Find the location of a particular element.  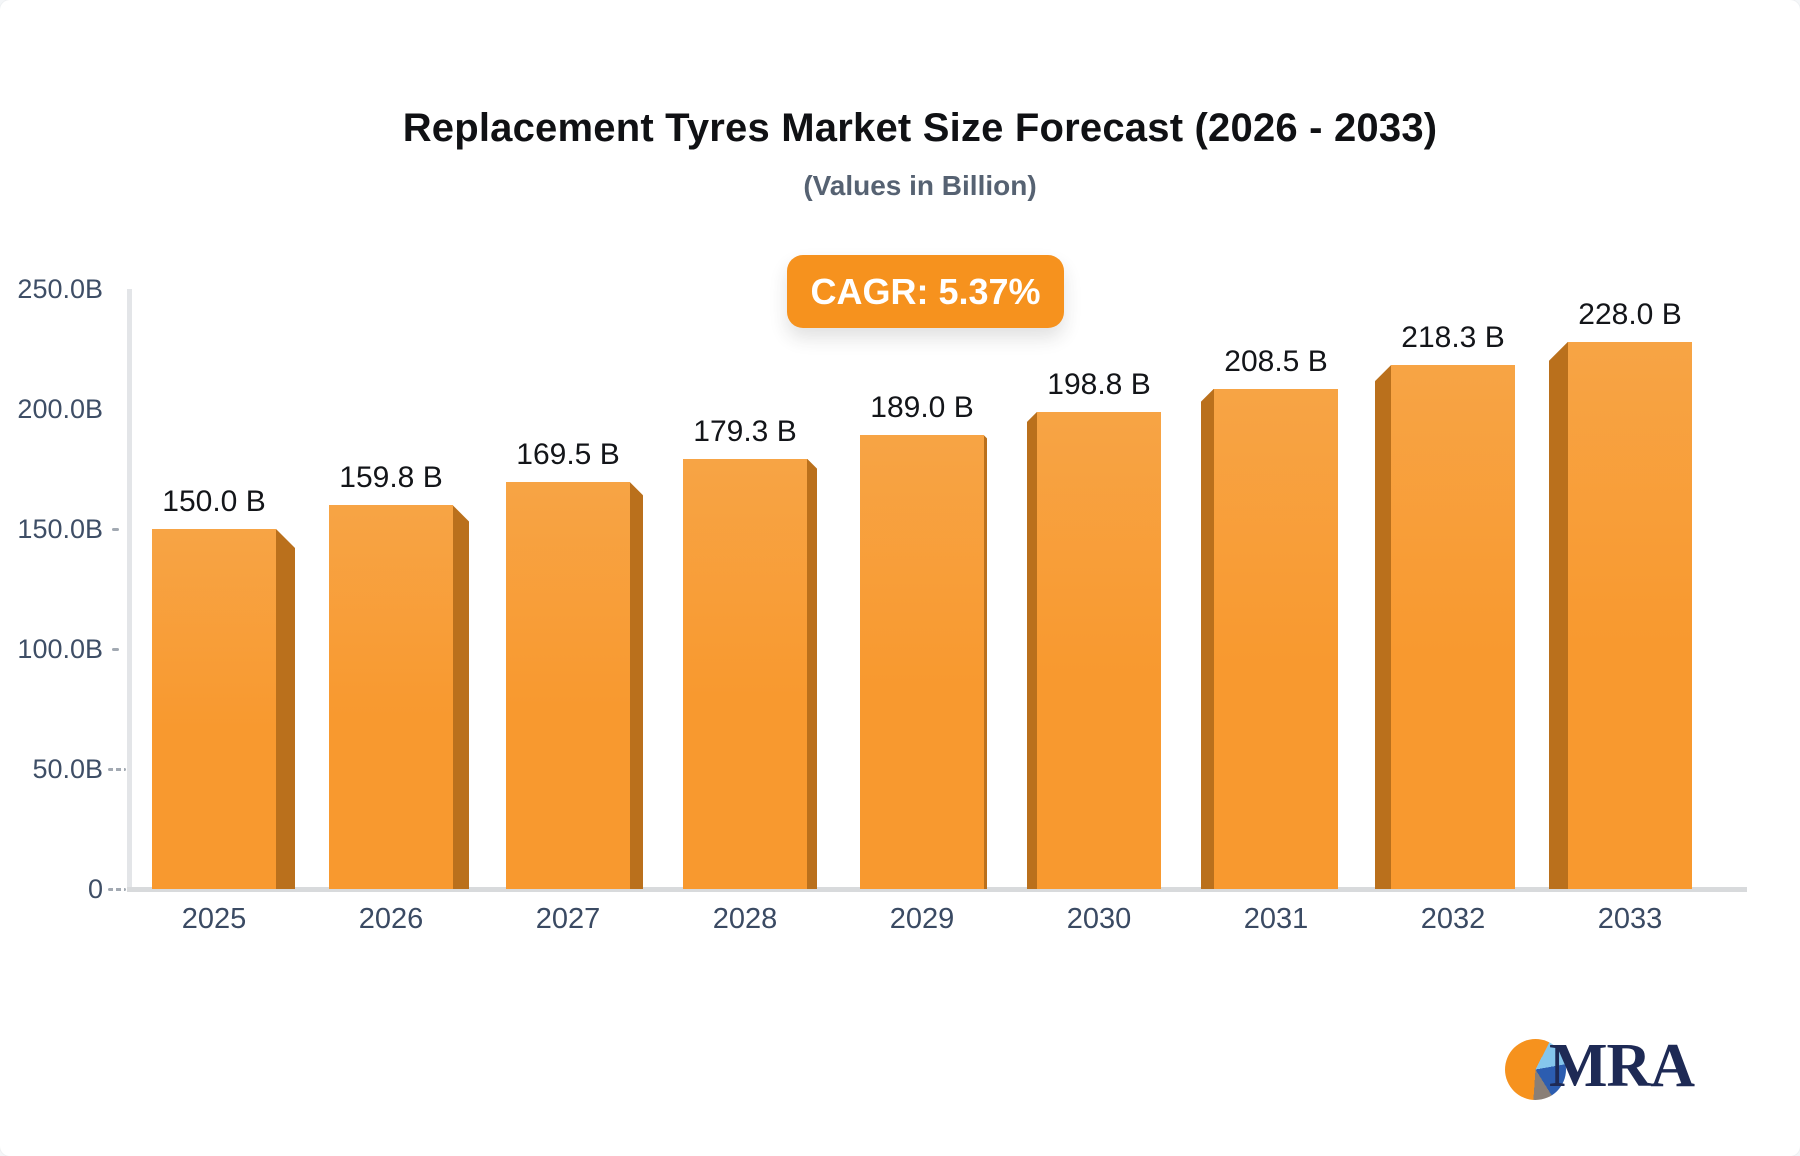

x-axis-label: 2026 is located at coordinates (391, 919).